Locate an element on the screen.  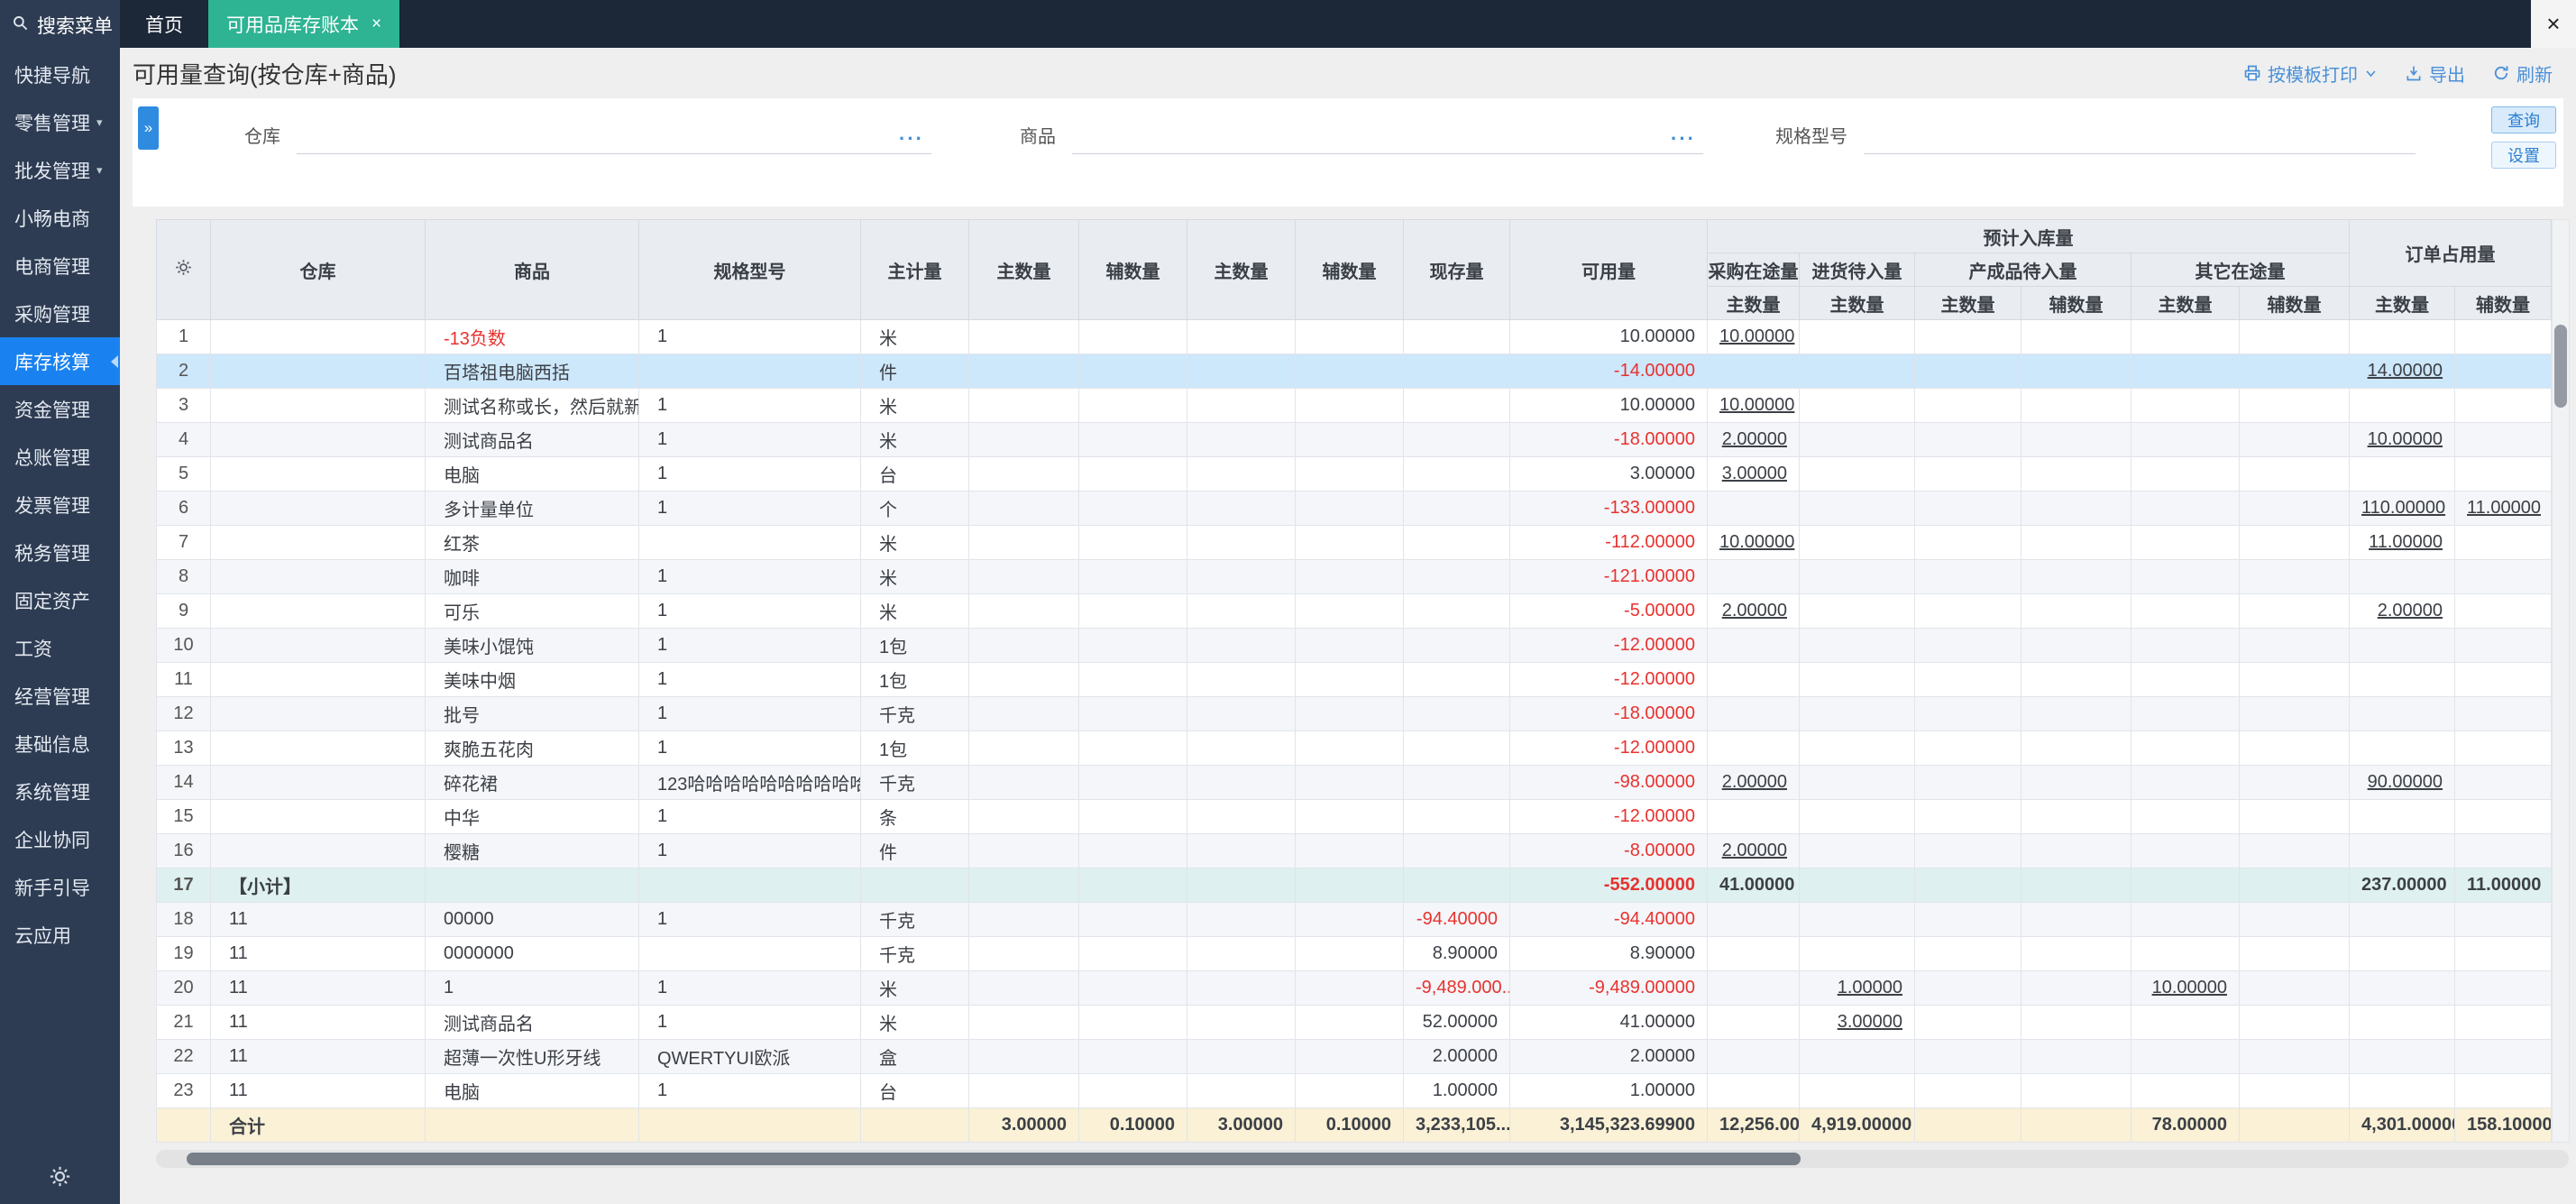
collapse-filter-button: » is located at coordinates (148, 128).